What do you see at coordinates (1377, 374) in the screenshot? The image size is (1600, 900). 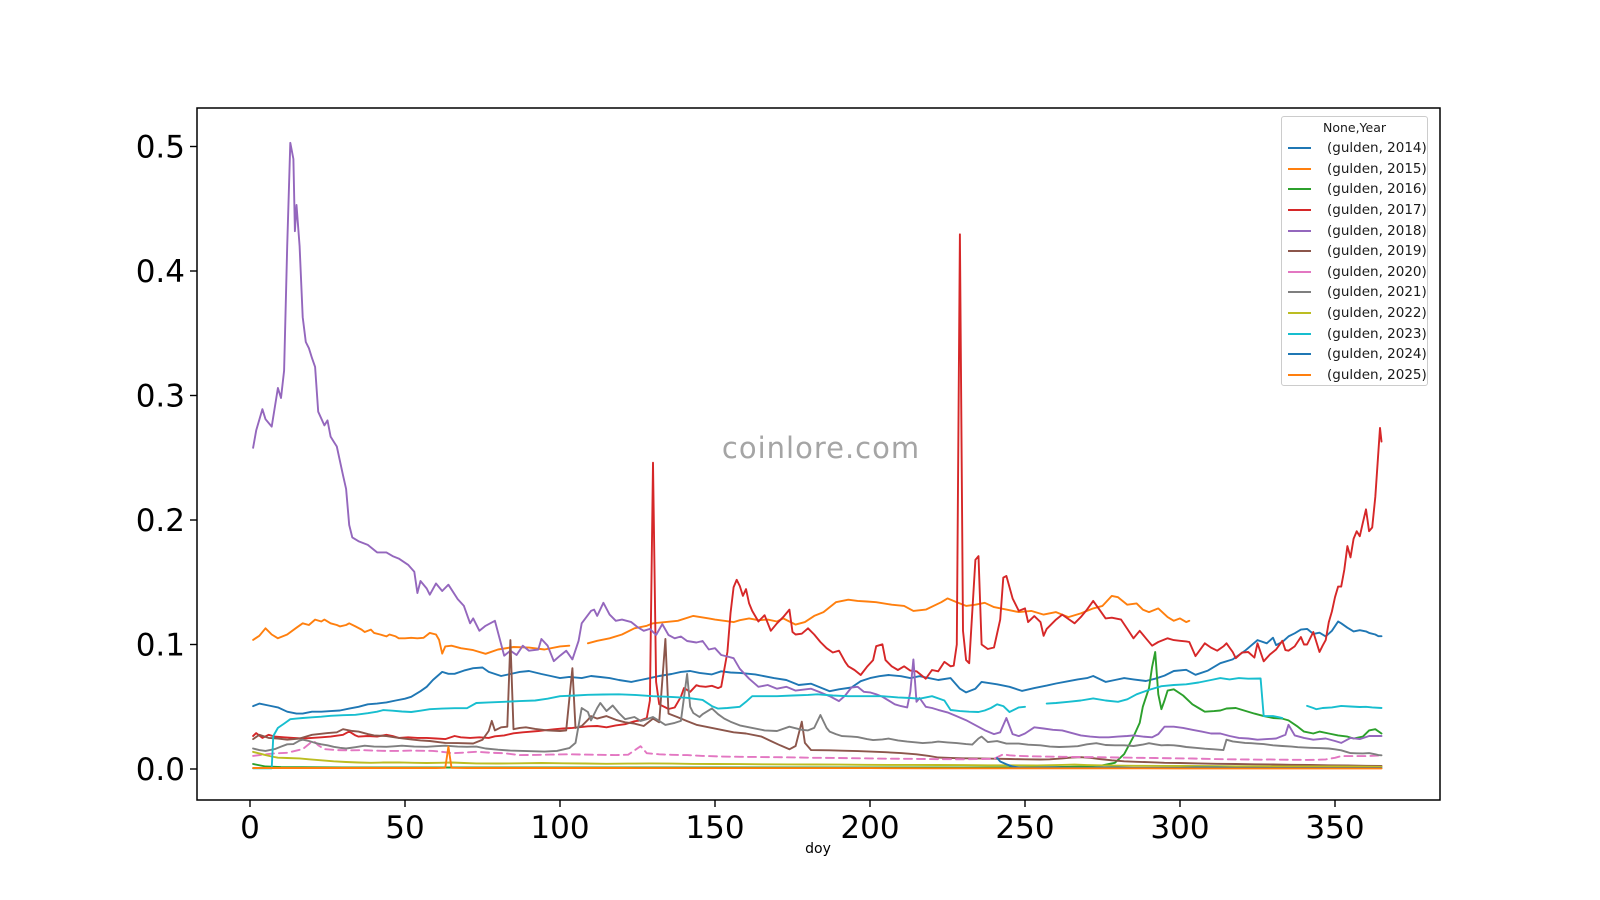 I see `legend-entry-label: (gulden, 2025)` at bounding box center [1377, 374].